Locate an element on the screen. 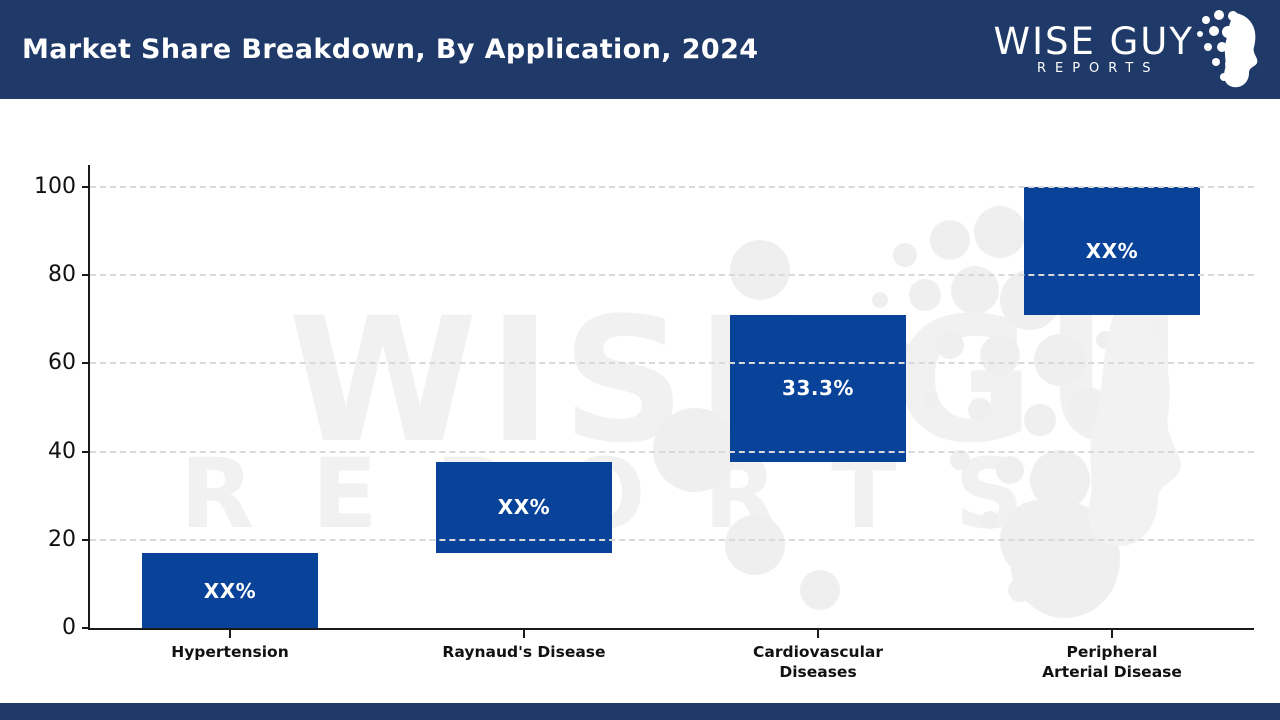 The image size is (1280, 720). y-tick-label: 60 is located at coordinates (62, 363).